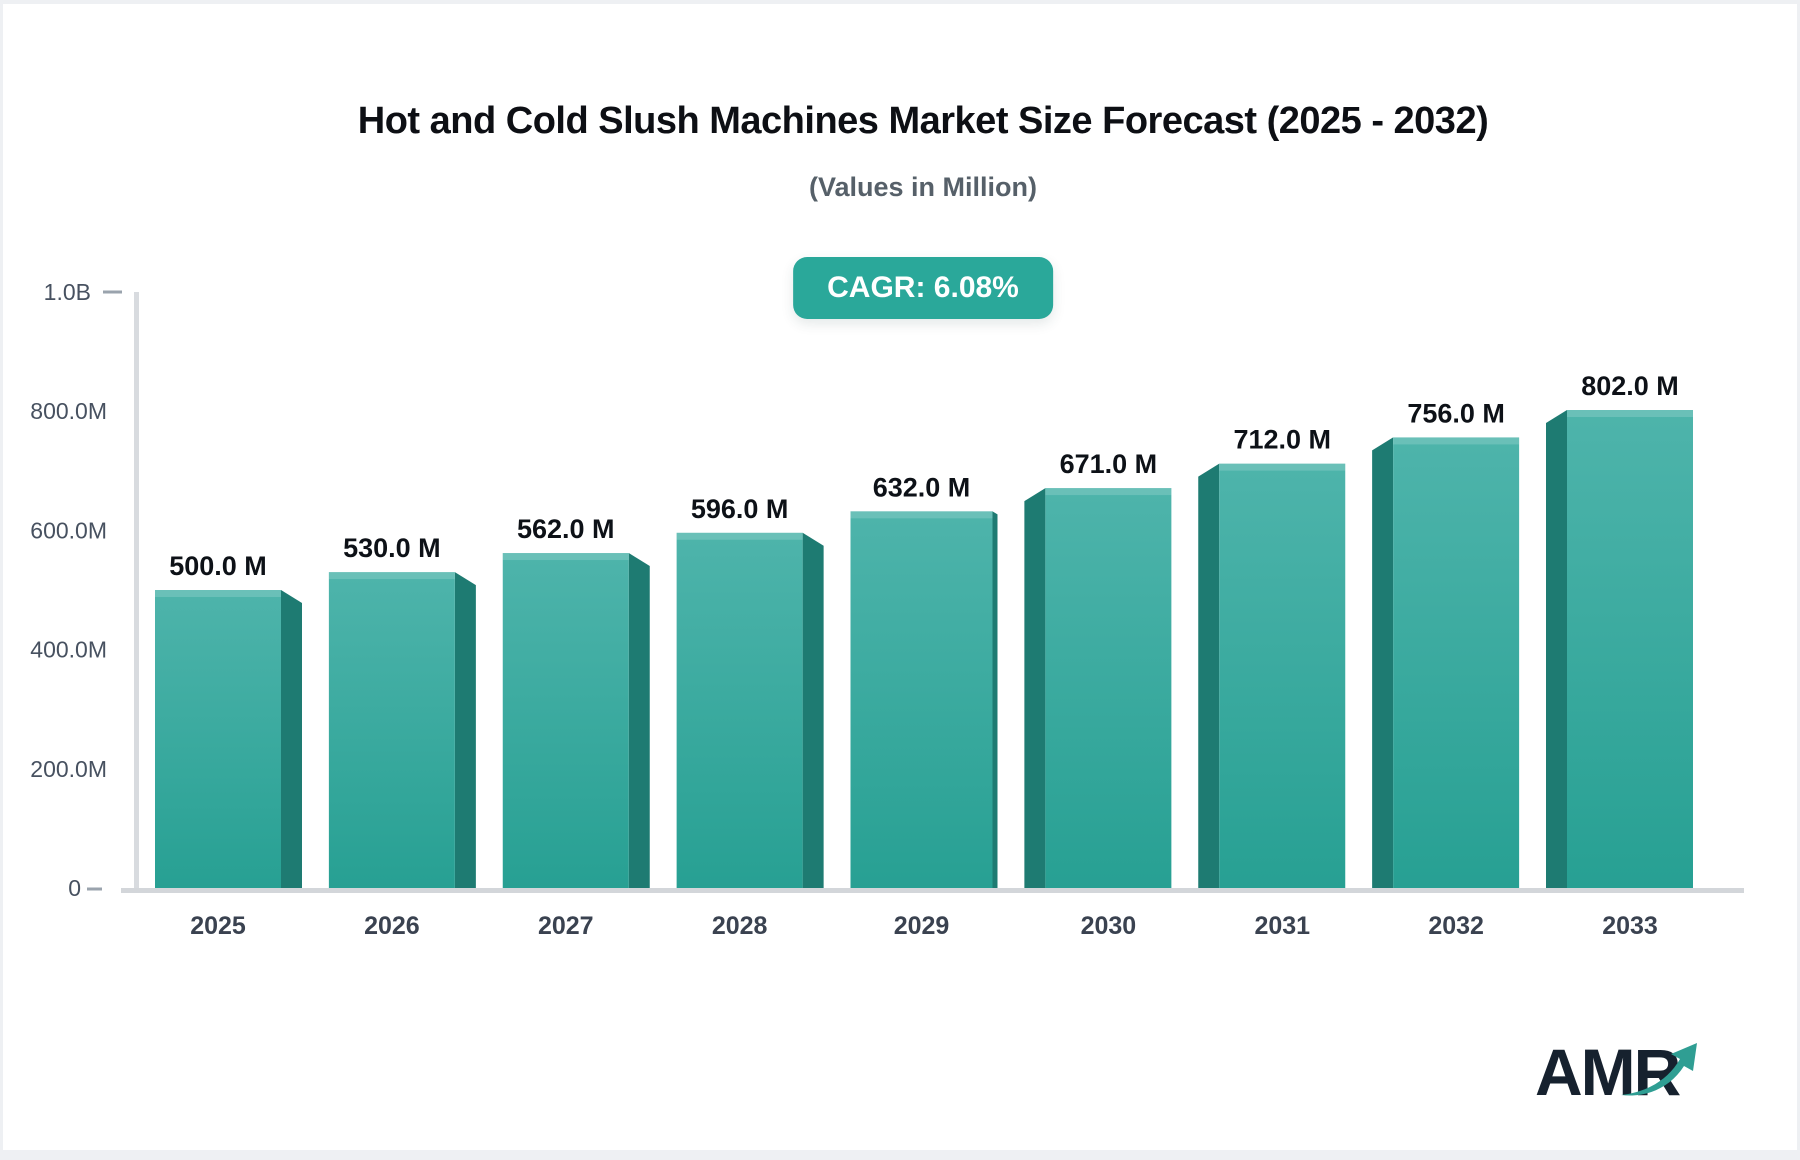 Image resolution: width=1800 pixels, height=1160 pixels. Describe the element at coordinates (1661, 1070) in the screenshot. I see `growth-arrow-icon` at that location.